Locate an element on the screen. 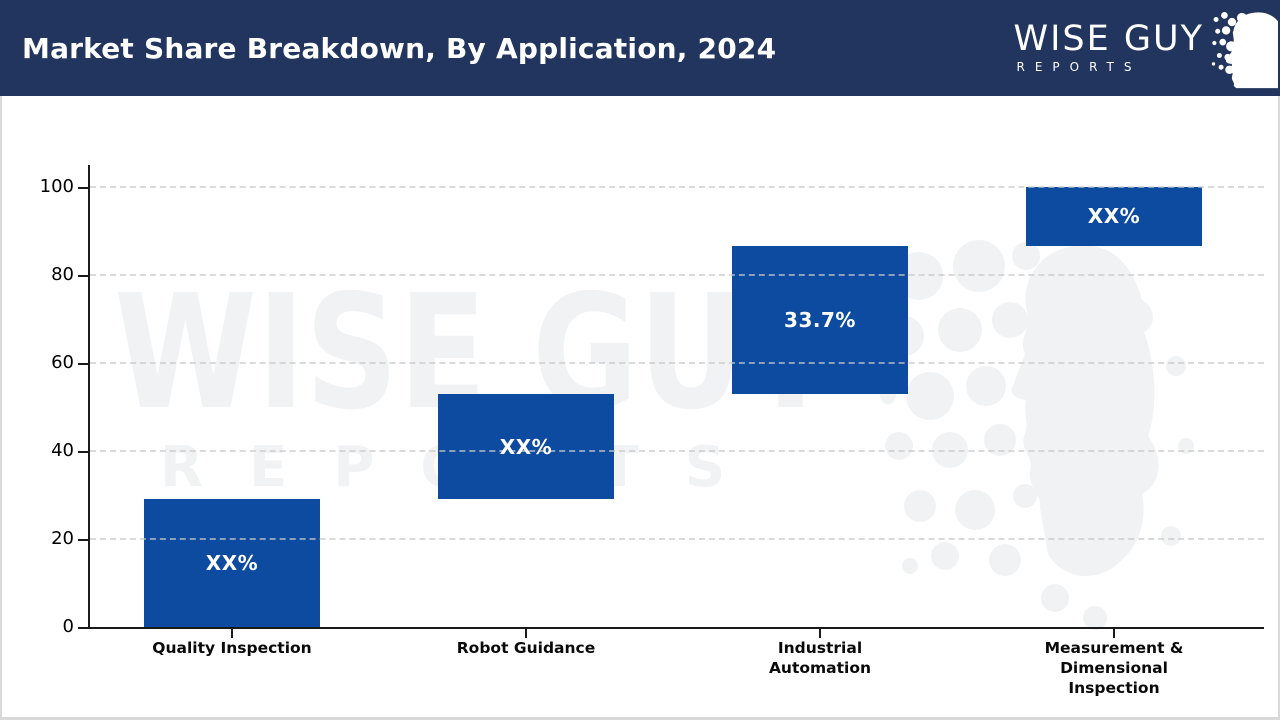 Image resolution: width=1280 pixels, height=720 pixels. y-tick-label: 100 is located at coordinates (56, 186).